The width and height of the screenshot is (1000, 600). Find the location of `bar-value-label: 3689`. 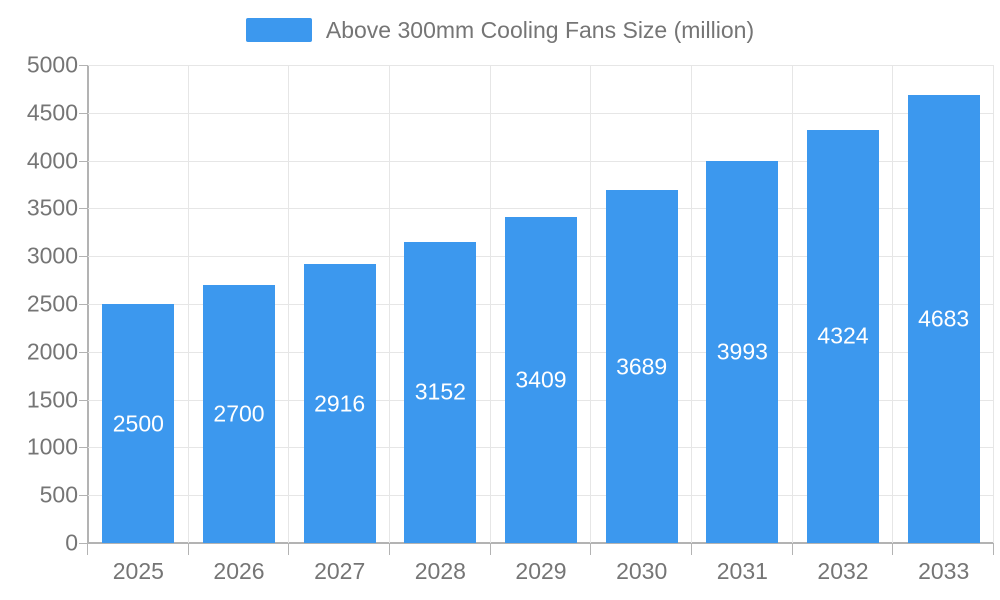

bar-value-label: 3689 is located at coordinates (642, 366).